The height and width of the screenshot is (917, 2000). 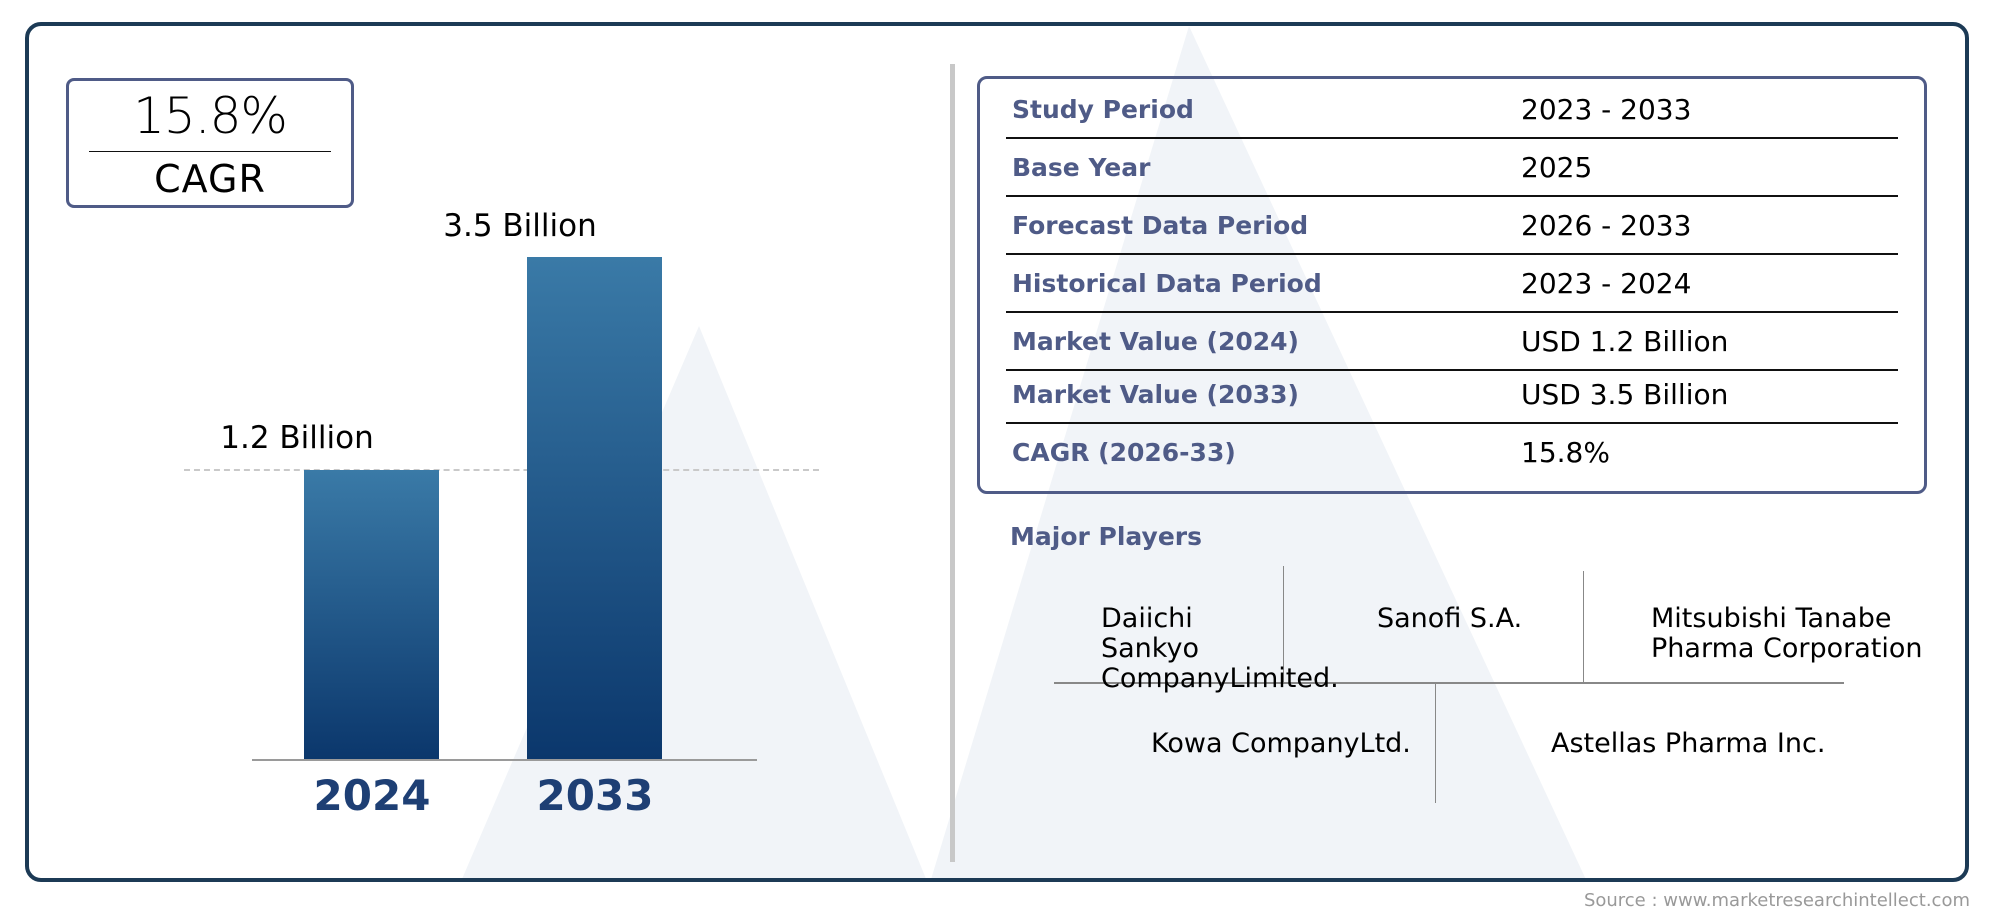 I want to click on row-label: Market Value (2033), so click(x=1155, y=394).